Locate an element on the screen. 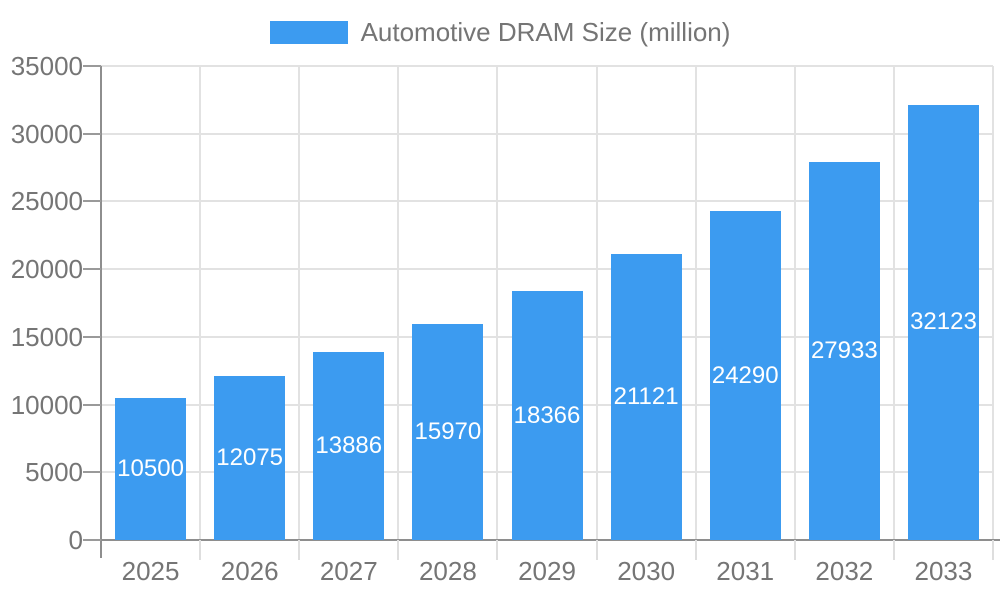 The height and width of the screenshot is (600, 1000). bar-value-label: 13886 is located at coordinates (349, 445).